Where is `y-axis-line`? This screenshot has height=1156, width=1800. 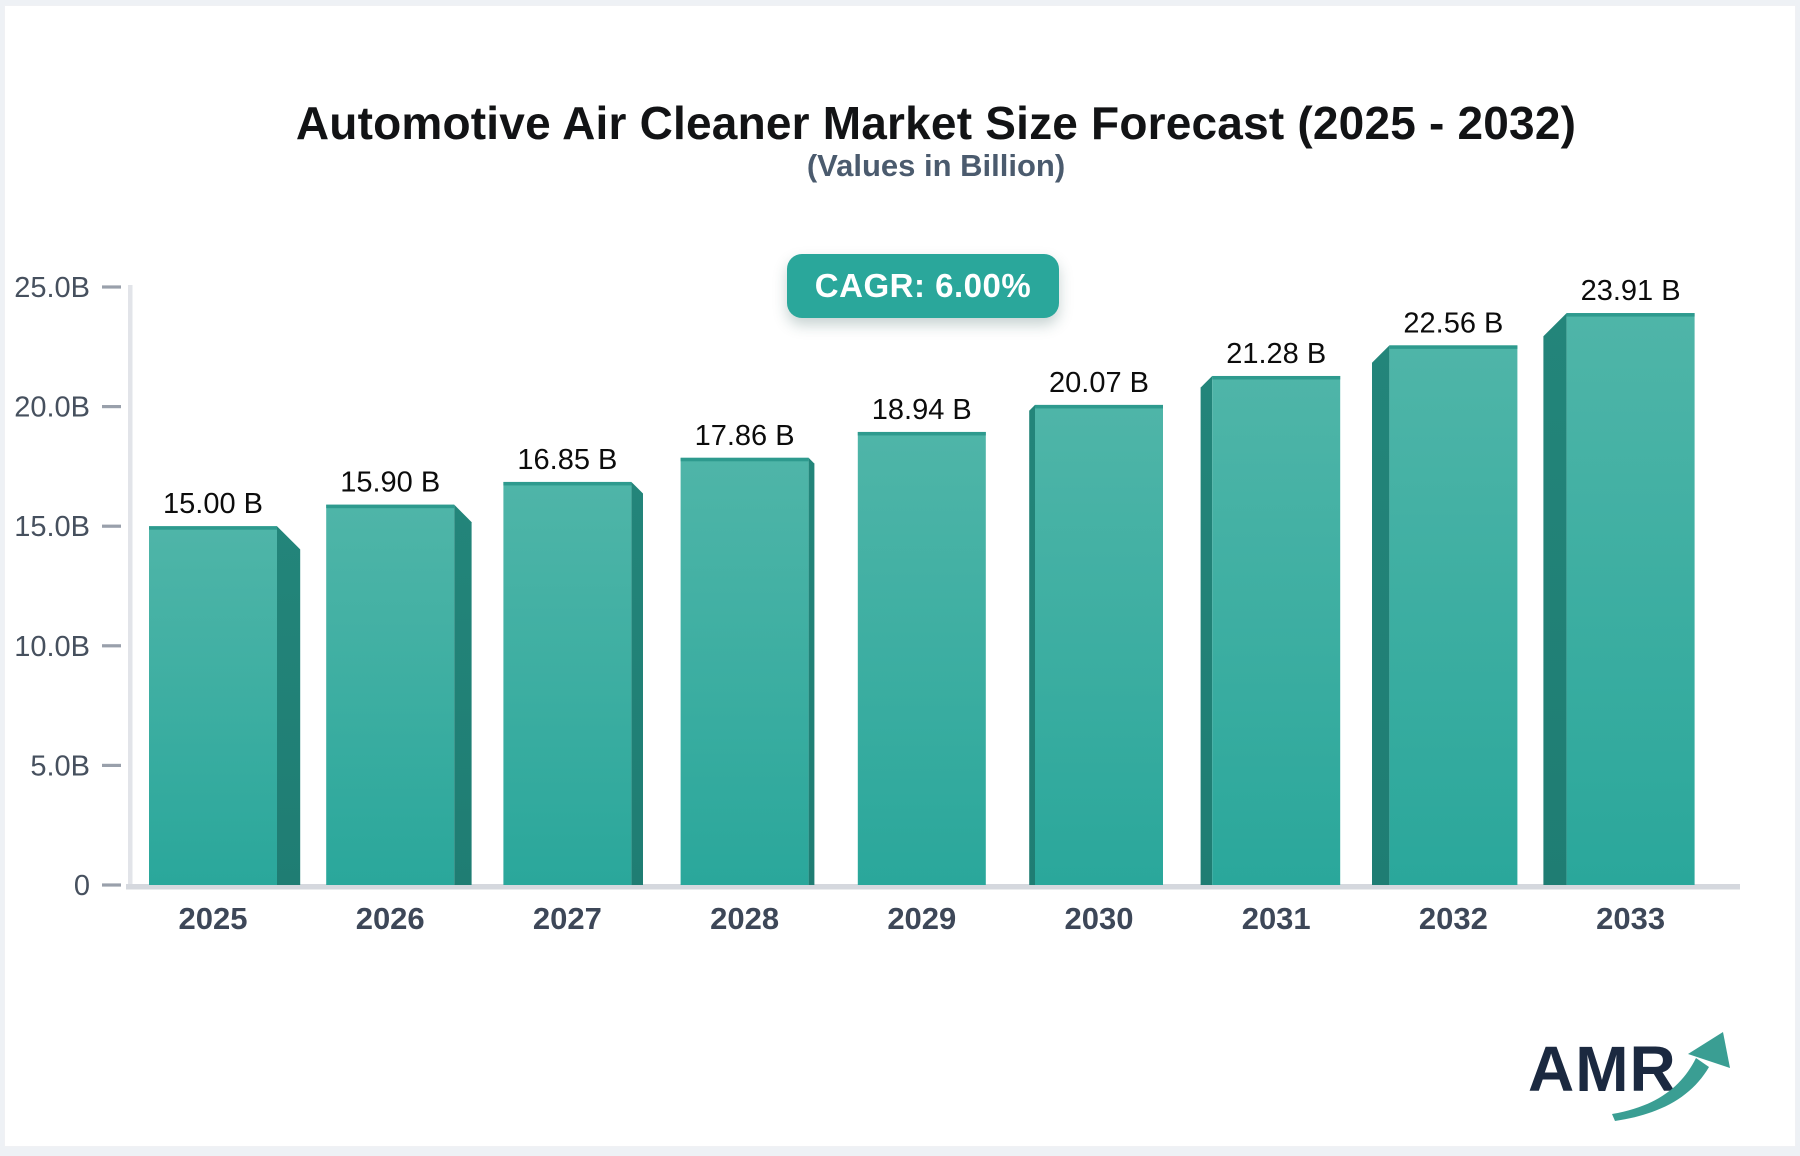
y-axis-line is located at coordinates (130, 585).